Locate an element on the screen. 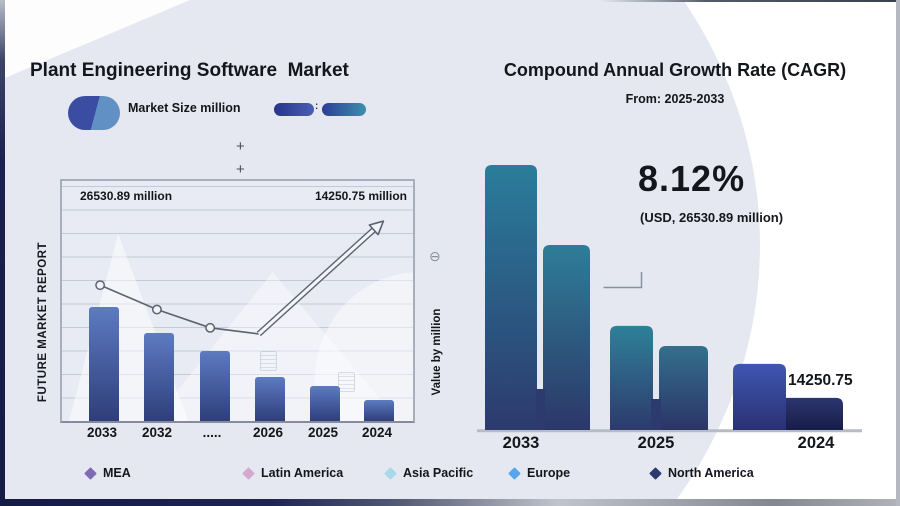 The height and width of the screenshot is (506, 900). legend-label: North America is located at coordinates (711, 473).